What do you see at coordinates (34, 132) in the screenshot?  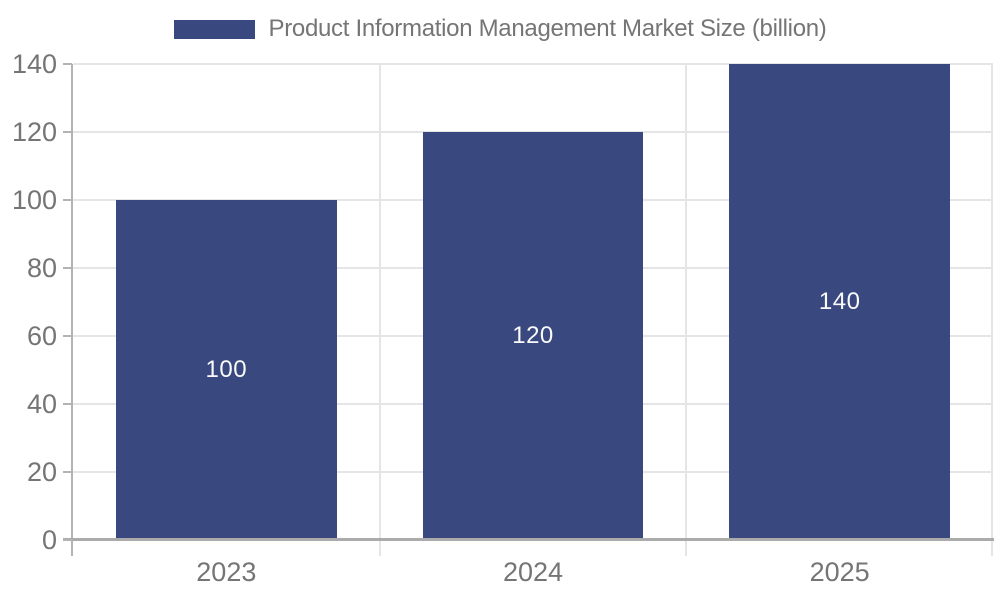 I see `y-tick-label: 120` at bounding box center [34, 132].